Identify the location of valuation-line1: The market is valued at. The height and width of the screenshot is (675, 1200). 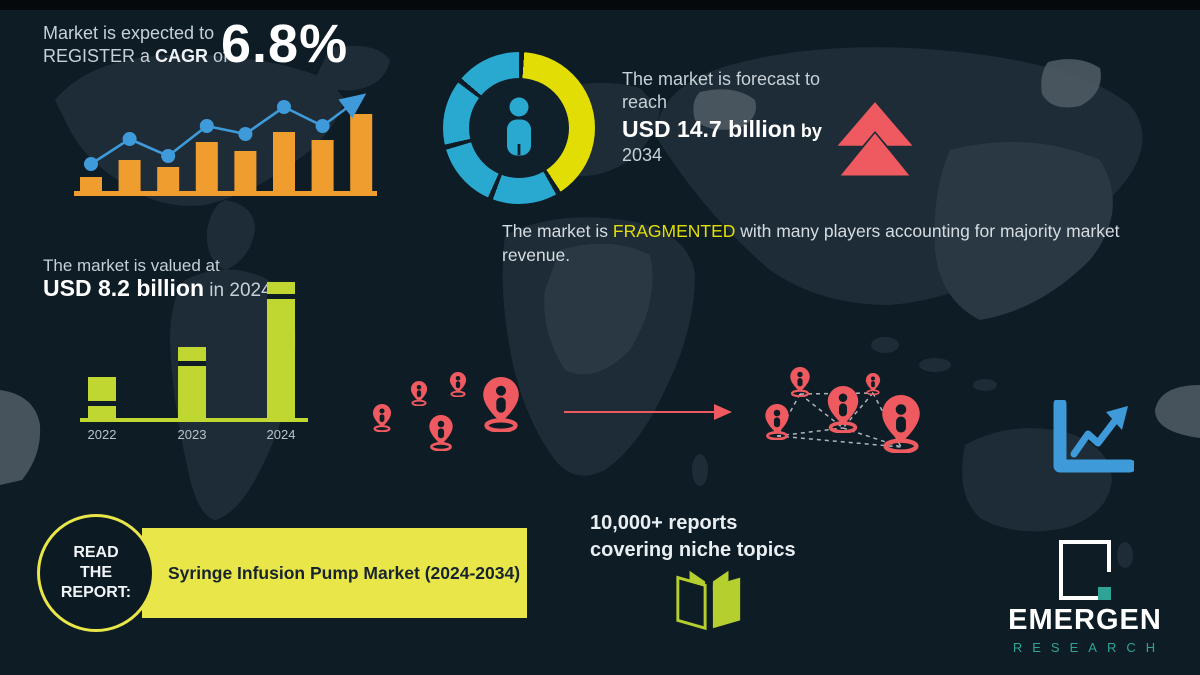
(131, 265).